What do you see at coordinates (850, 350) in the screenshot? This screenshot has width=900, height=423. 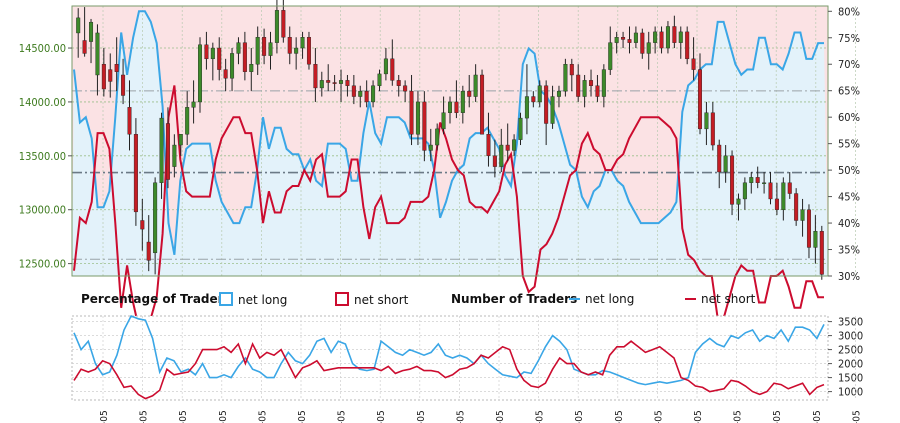 I see `traders-tick-label: 2500` at bounding box center [850, 350].